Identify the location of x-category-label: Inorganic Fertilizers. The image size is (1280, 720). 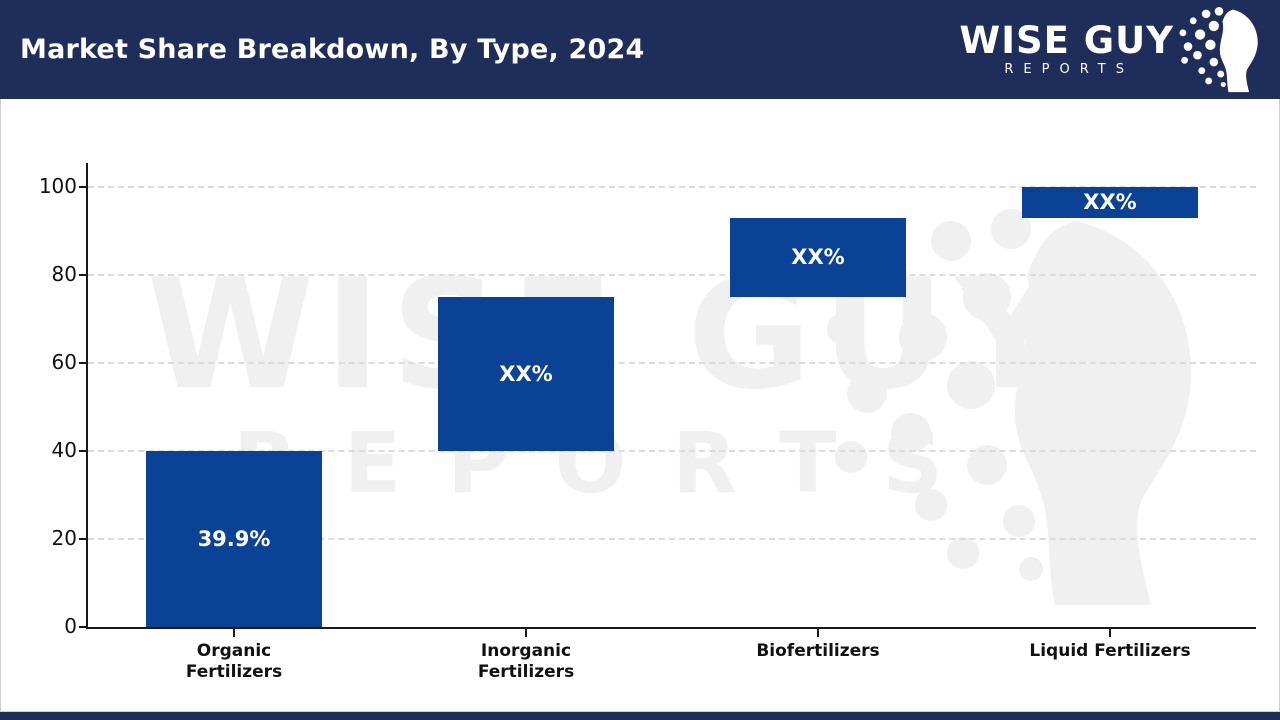
(526, 662).